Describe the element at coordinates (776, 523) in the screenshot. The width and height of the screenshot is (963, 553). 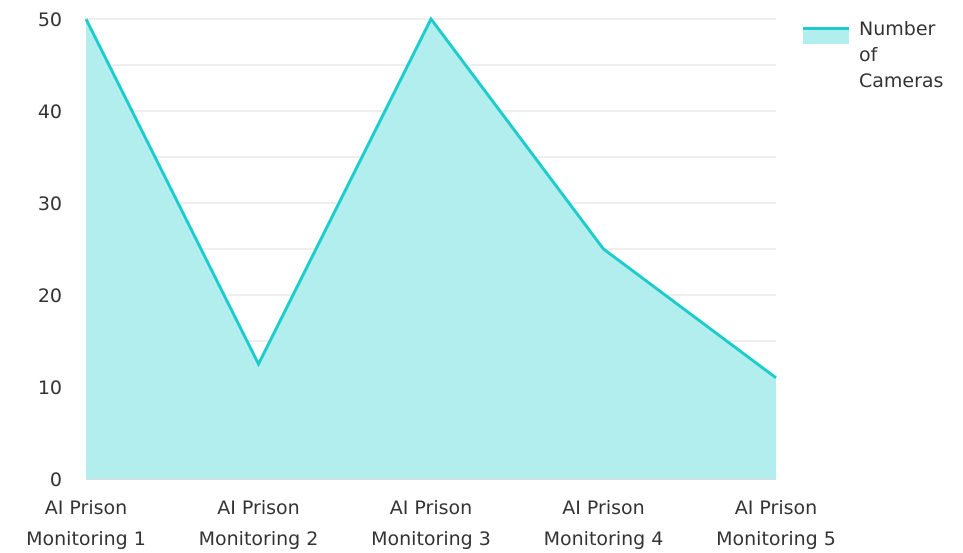
I see `x-tick-label: AI Prison Monitoring 5` at that location.